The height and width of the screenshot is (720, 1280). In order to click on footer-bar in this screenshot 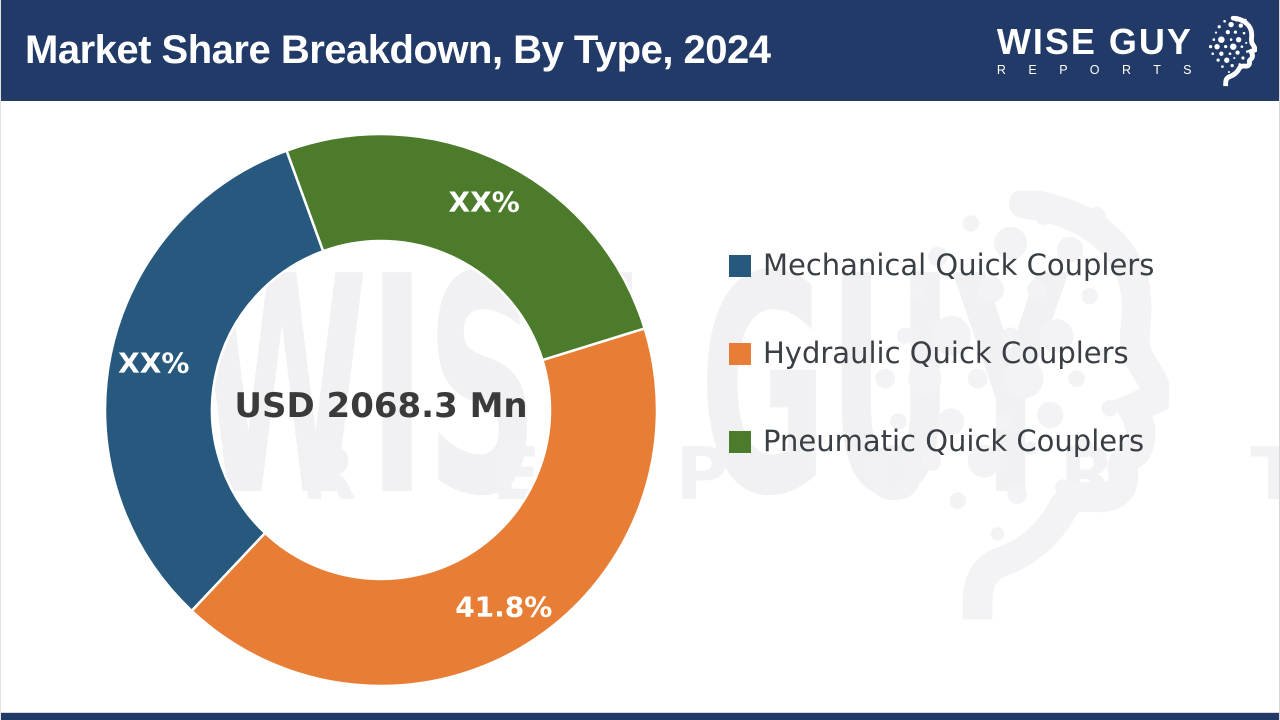, I will do `click(640, 716)`.